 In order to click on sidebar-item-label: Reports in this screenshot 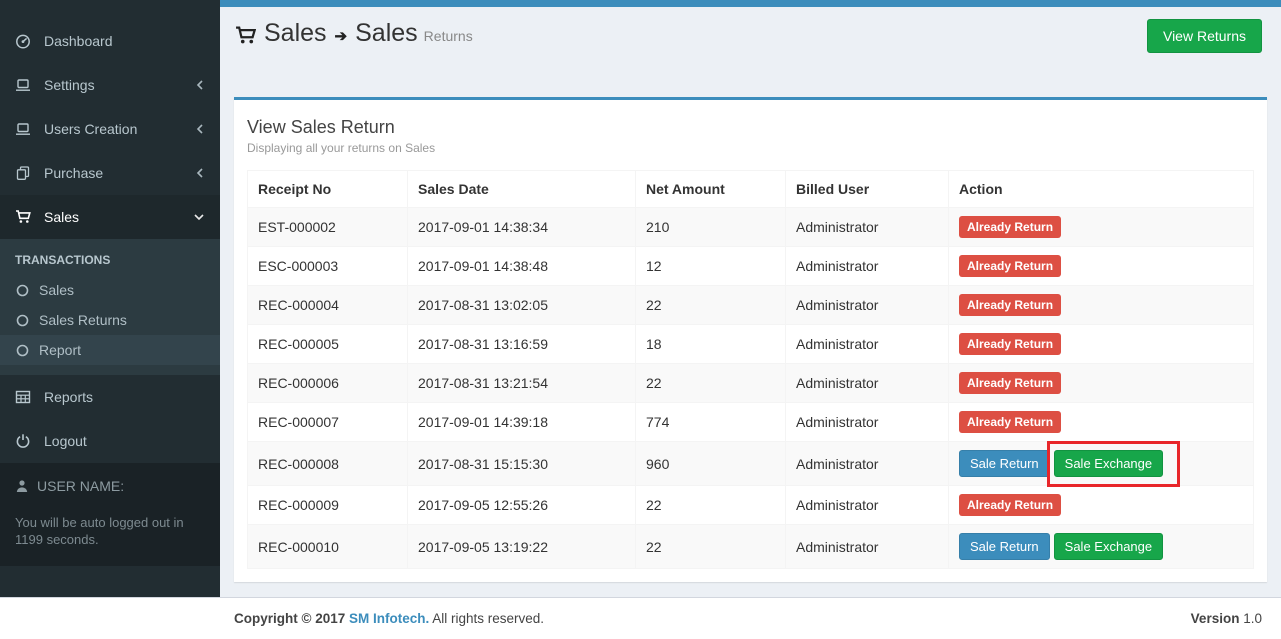, I will do `click(69, 397)`.